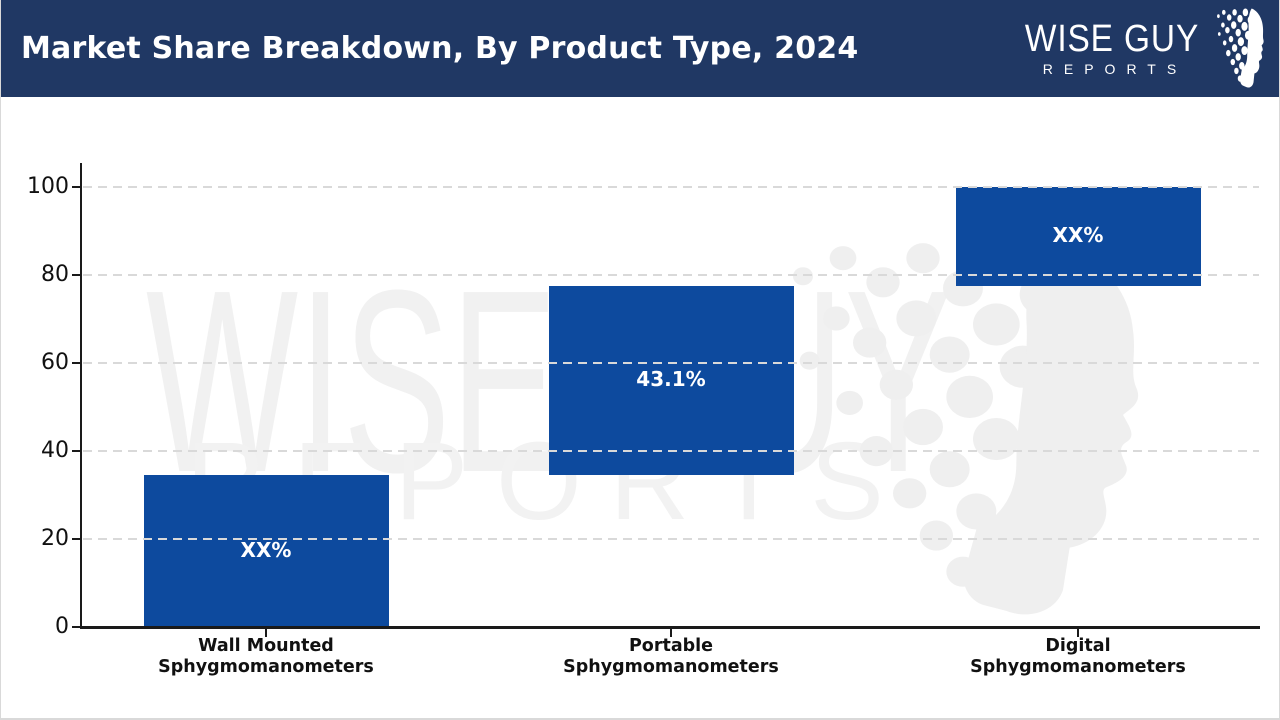  What do you see at coordinates (1115, 69) in the screenshot?
I see `logo-subtitle: REPORTS` at bounding box center [1115, 69].